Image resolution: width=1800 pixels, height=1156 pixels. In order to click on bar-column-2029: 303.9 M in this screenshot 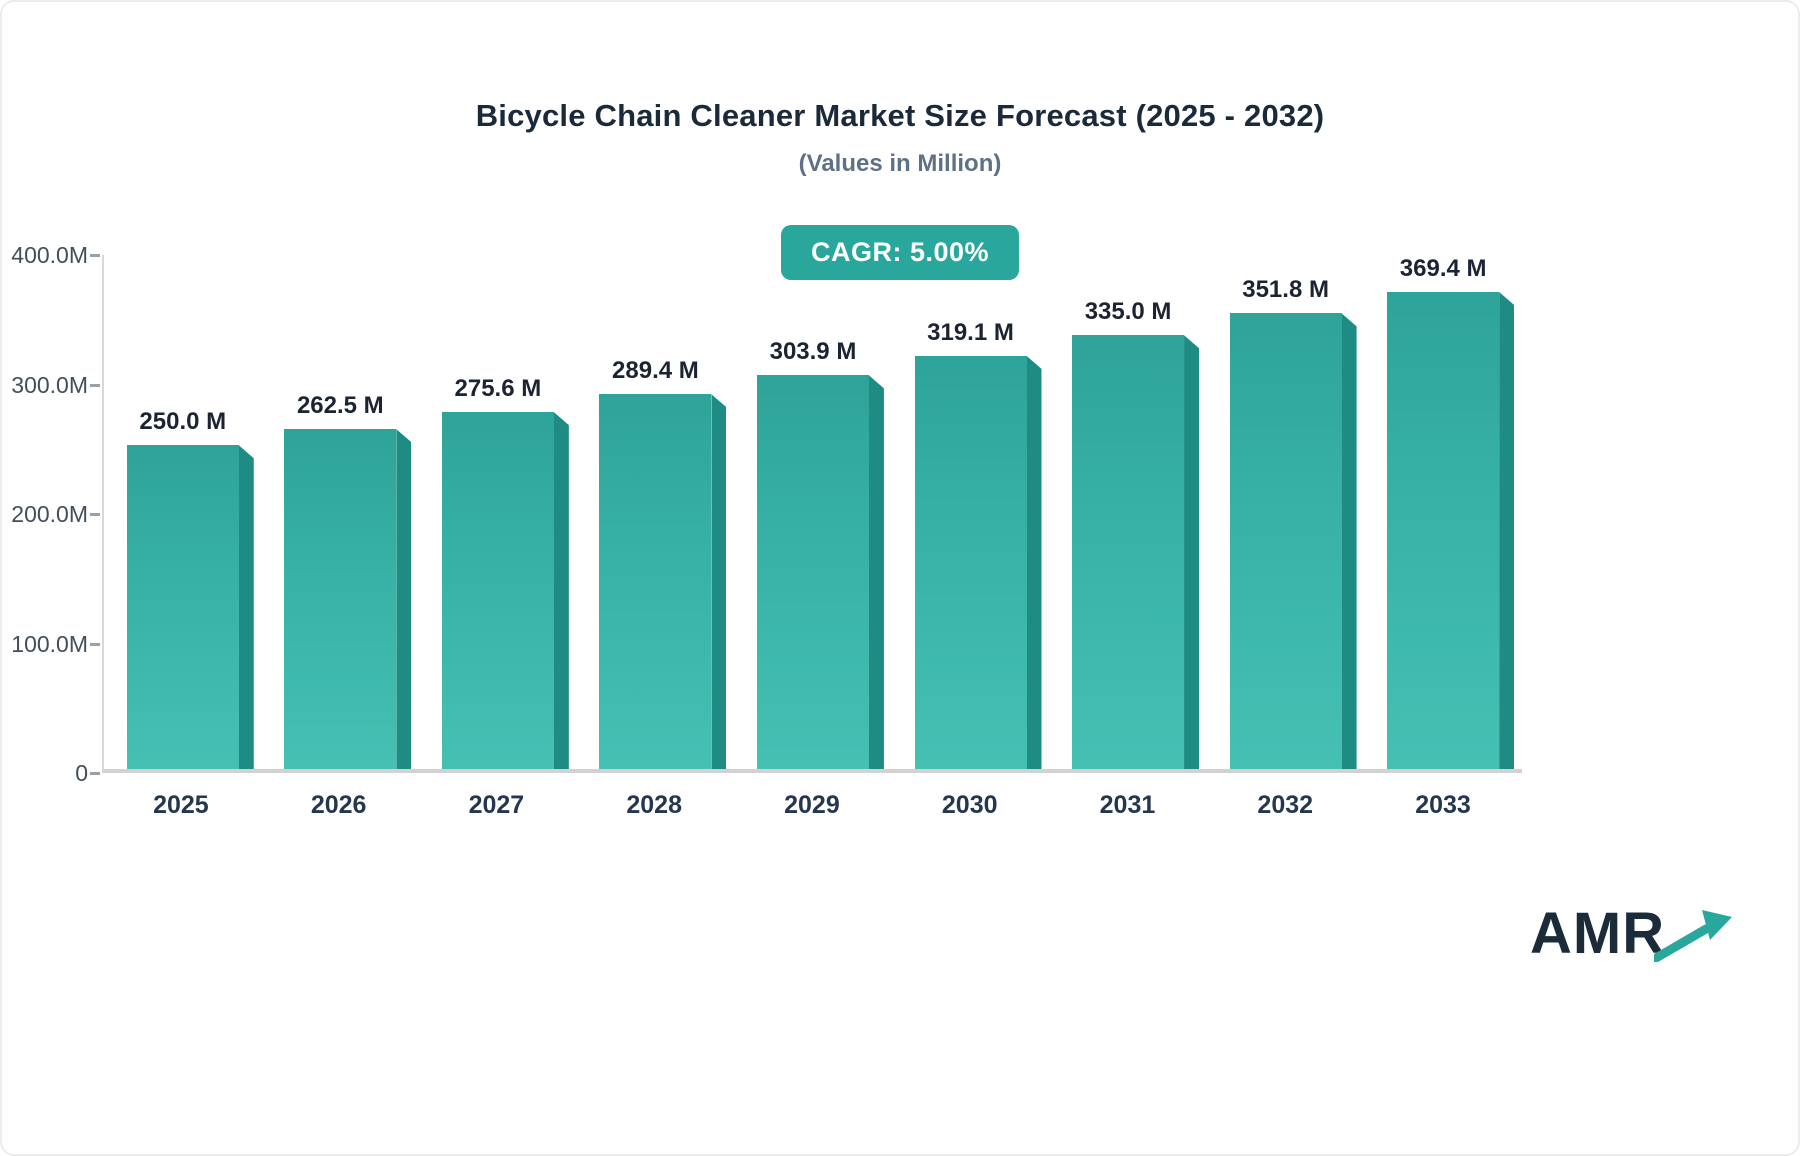, I will do `click(812, 512)`.